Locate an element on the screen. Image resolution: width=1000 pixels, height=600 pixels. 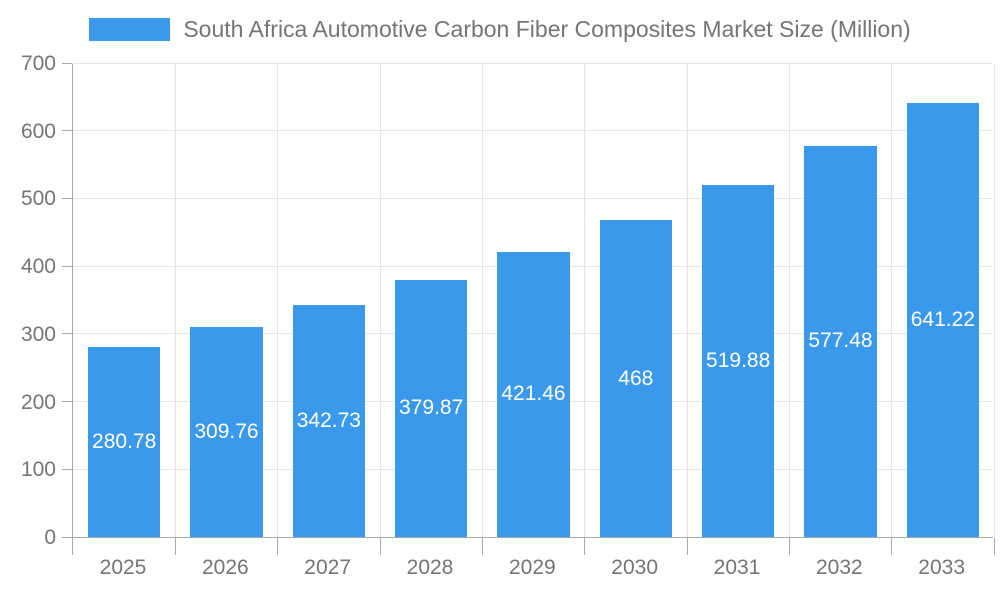
y-tick-label: 500 is located at coordinates (38, 199).